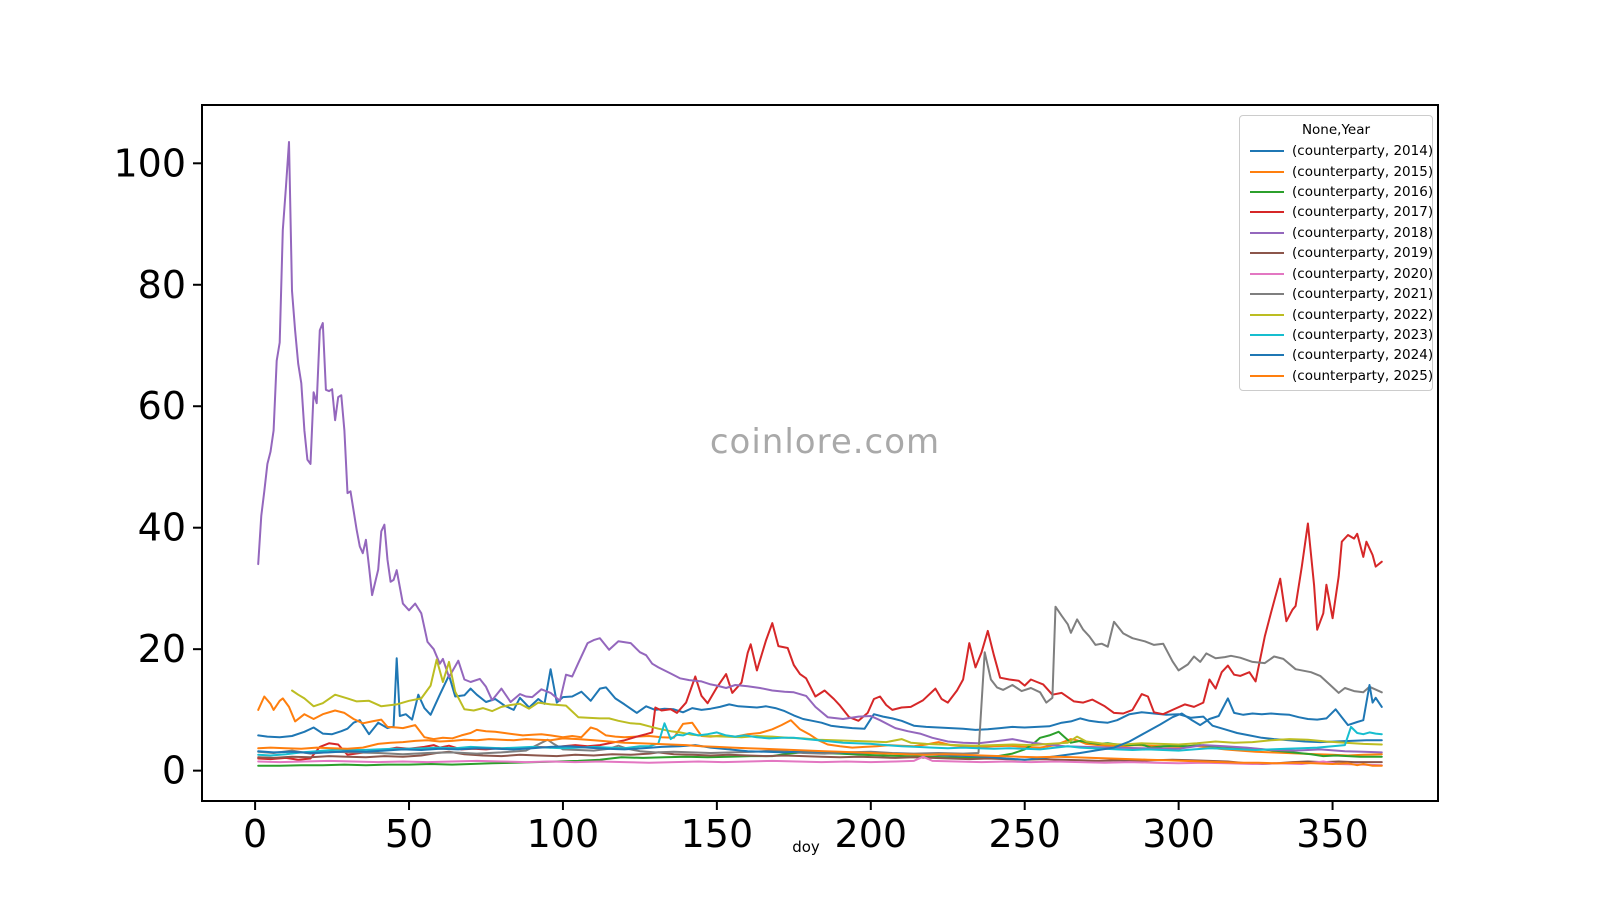  What do you see at coordinates (1363, 212) in the screenshot?
I see `legend-item-label: (counterparty, 2017)` at bounding box center [1363, 212].